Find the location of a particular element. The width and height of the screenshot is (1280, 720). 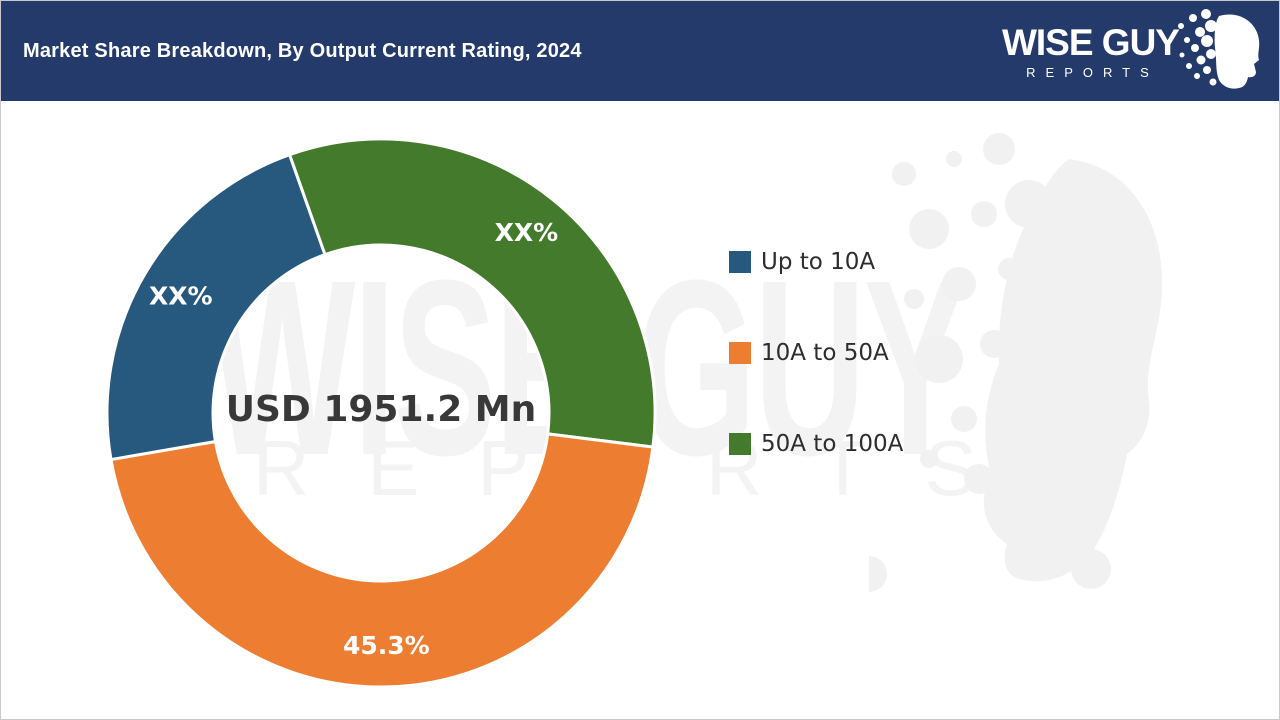

donut-slice-up-to-10a is located at coordinates (216, 307).